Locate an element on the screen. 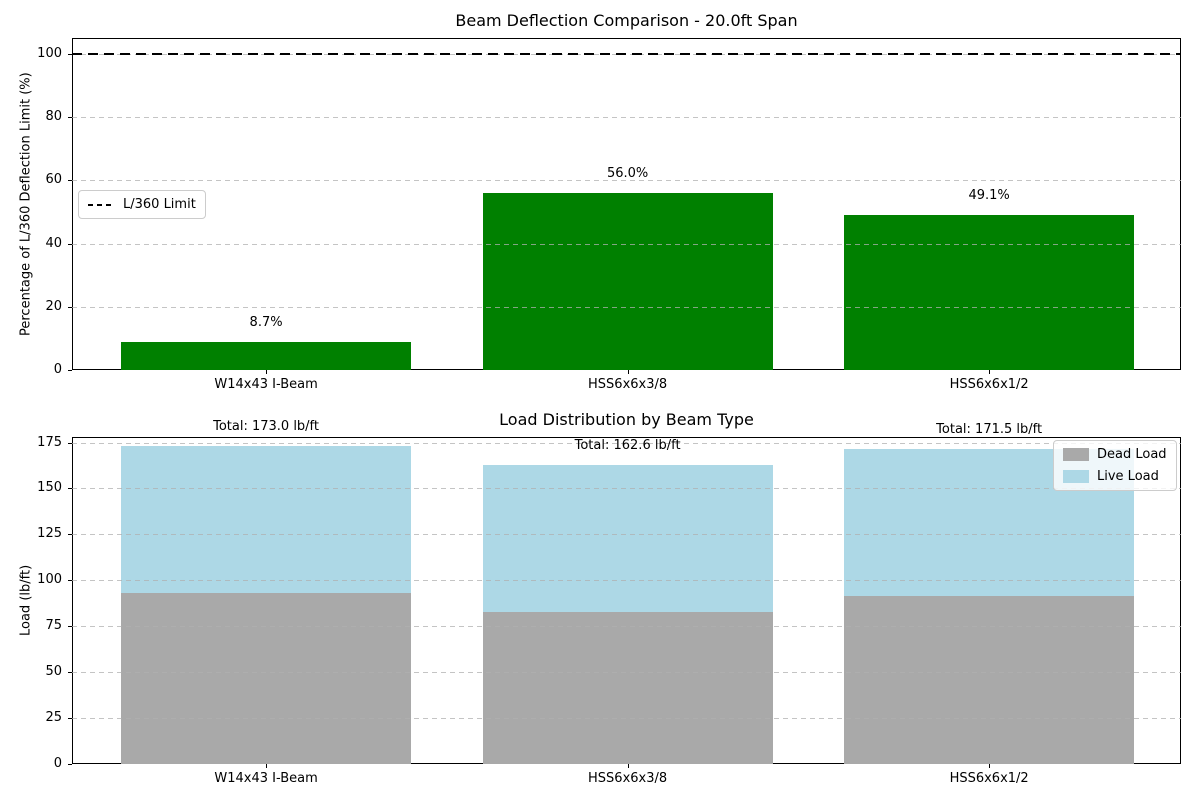 The height and width of the screenshot is (800, 1200). deflection-y-axis-label: Percentage of L/360 Deflection Limit (%) is located at coordinates (26, 204).